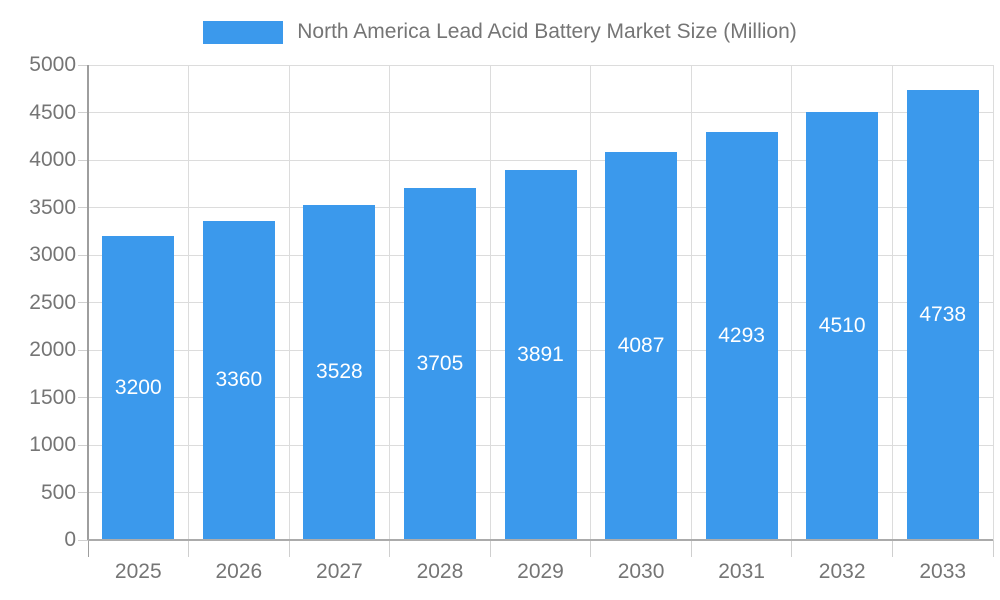  What do you see at coordinates (52, 64) in the screenshot?
I see `y-axis-tick-label: 5000` at bounding box center [52, 64].